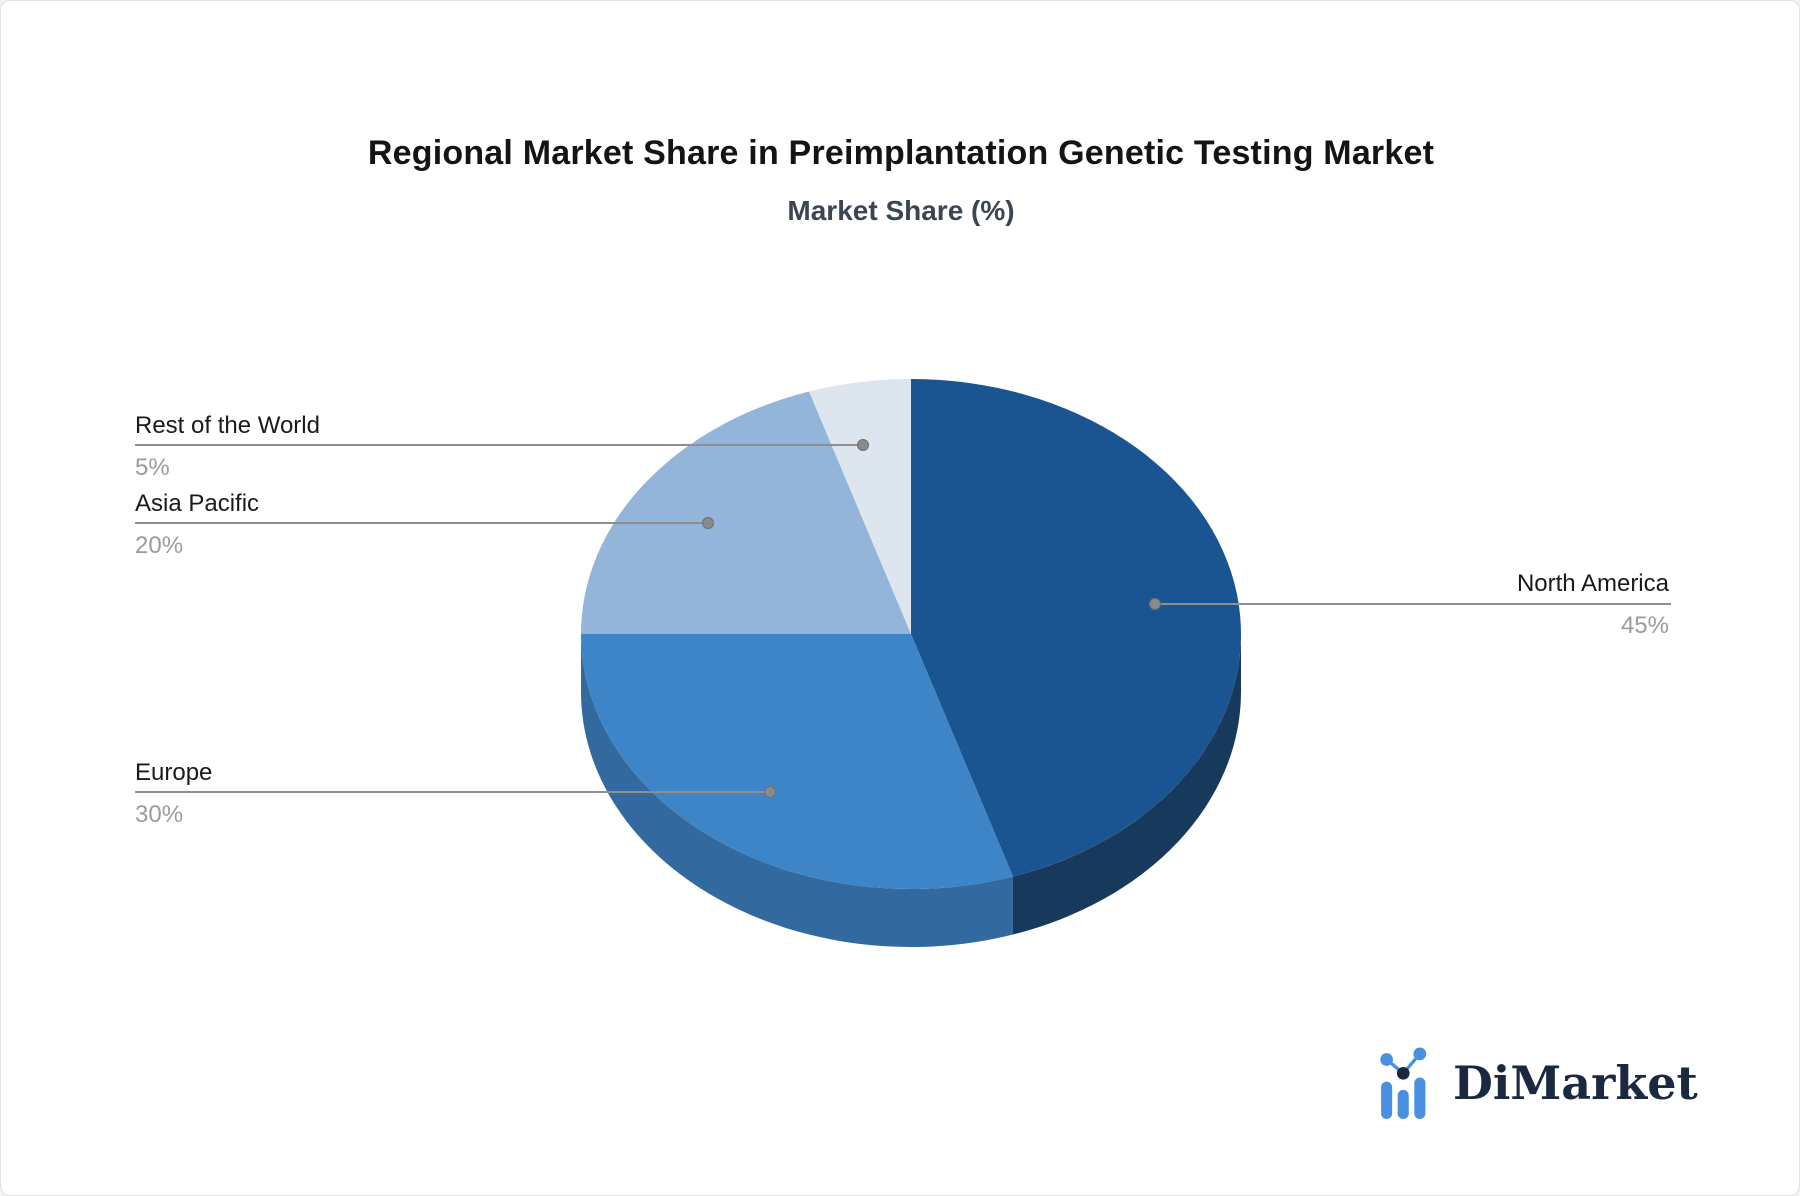 The height and width of the screenshot is (1196, 1800). I want to click on slice-value: 45%, so click(1644, 625).